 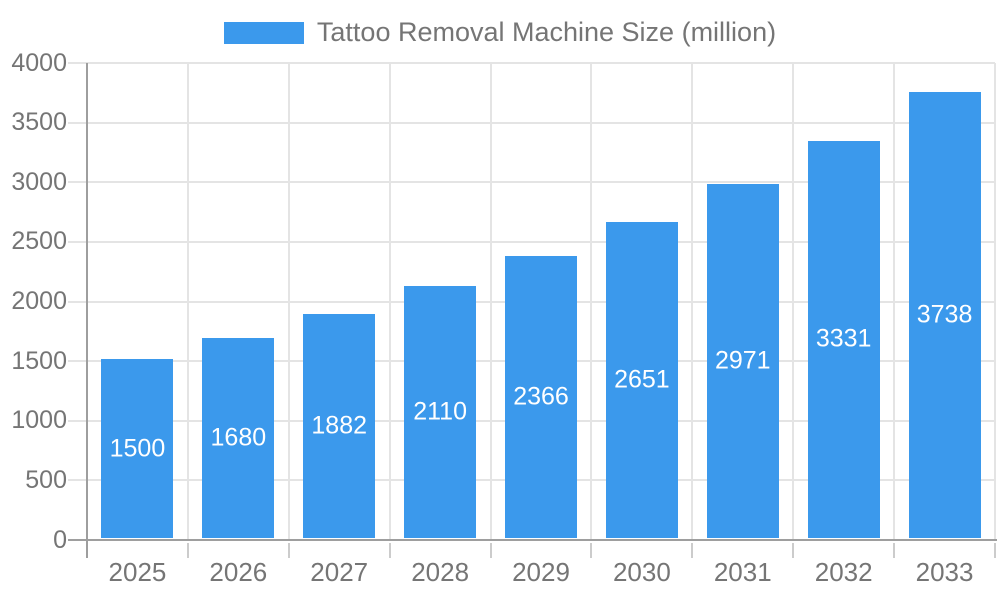 I want to click on bar: 2651, so click(x=641, y=379).